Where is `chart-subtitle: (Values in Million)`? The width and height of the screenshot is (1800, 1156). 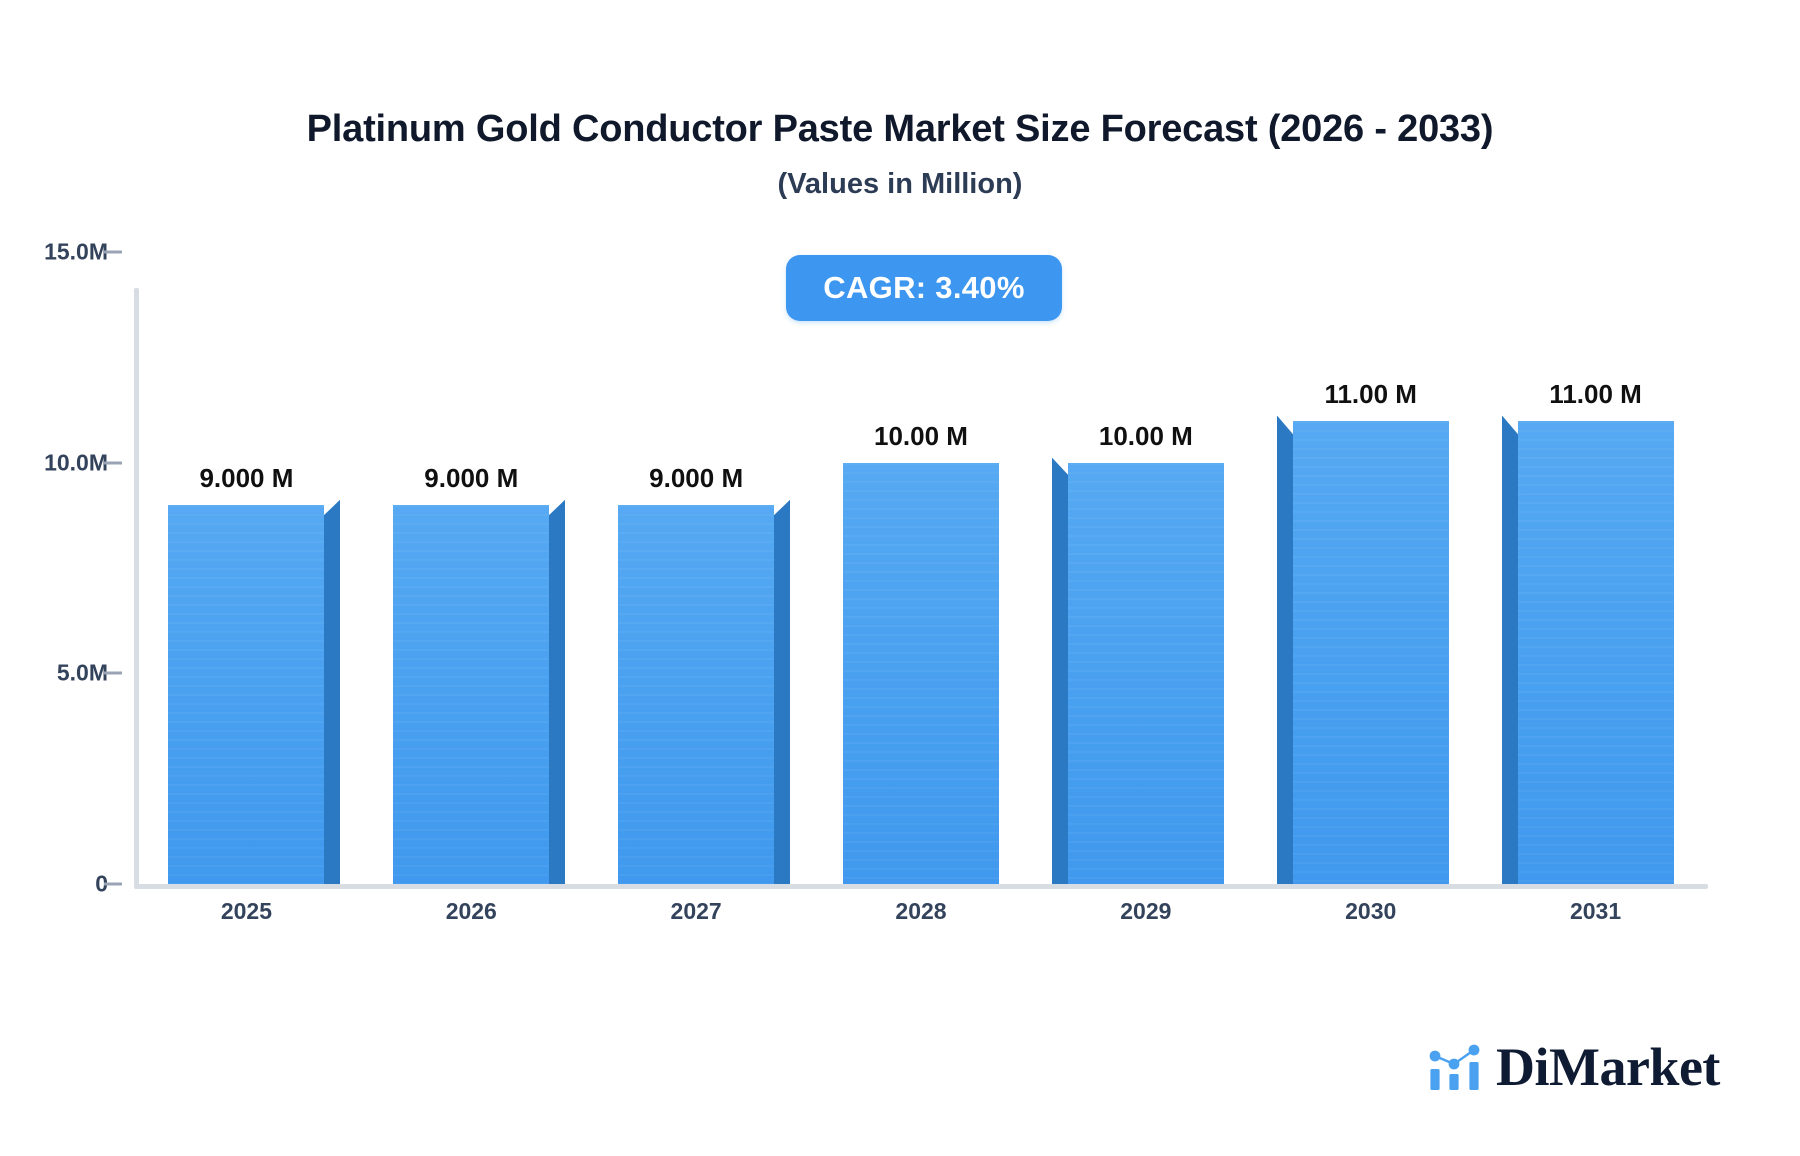 chart-subtitle: (Values in Million) is located at coordinates (900, 184).